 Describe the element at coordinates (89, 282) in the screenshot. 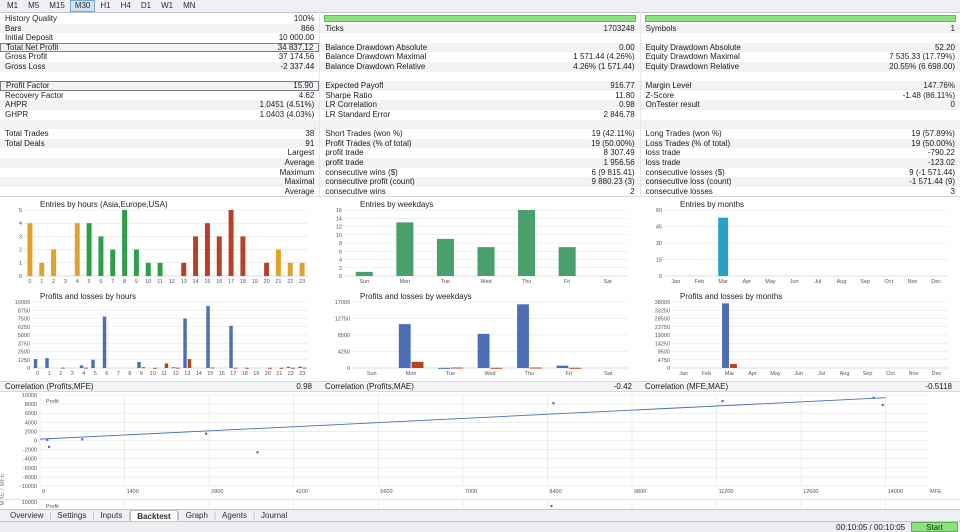

I see `x-tick-label: 5` at that location.